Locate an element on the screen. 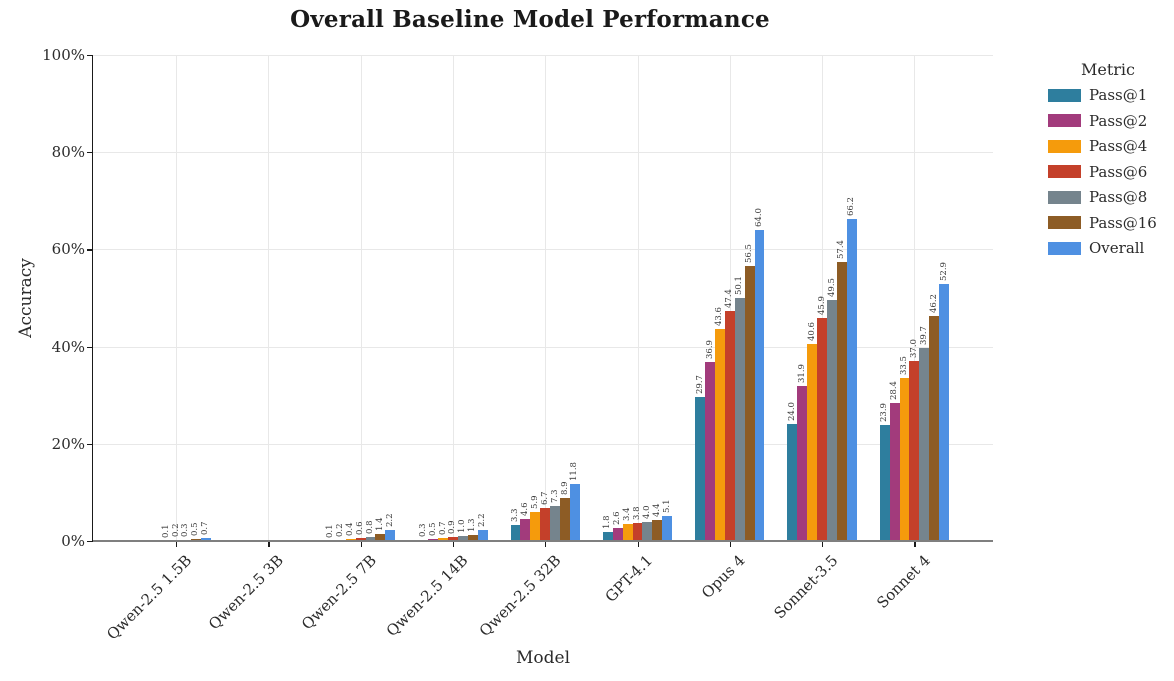 Image resolution: width=1174 pixels, height=681 pixels. bar-value-label: 47.4 is located at coordinates (729, 298).